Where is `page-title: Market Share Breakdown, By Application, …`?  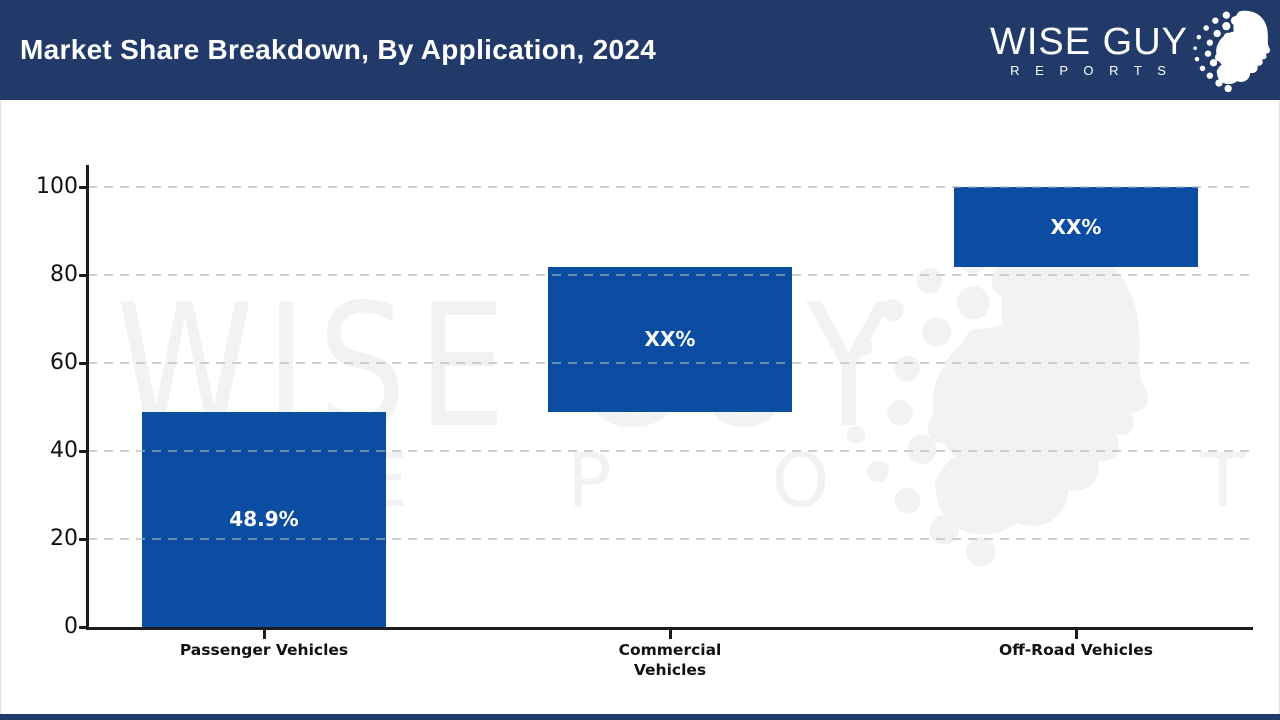 page-title: Market Share Breakdown, By Application, … is located at coordinates (338, 49).